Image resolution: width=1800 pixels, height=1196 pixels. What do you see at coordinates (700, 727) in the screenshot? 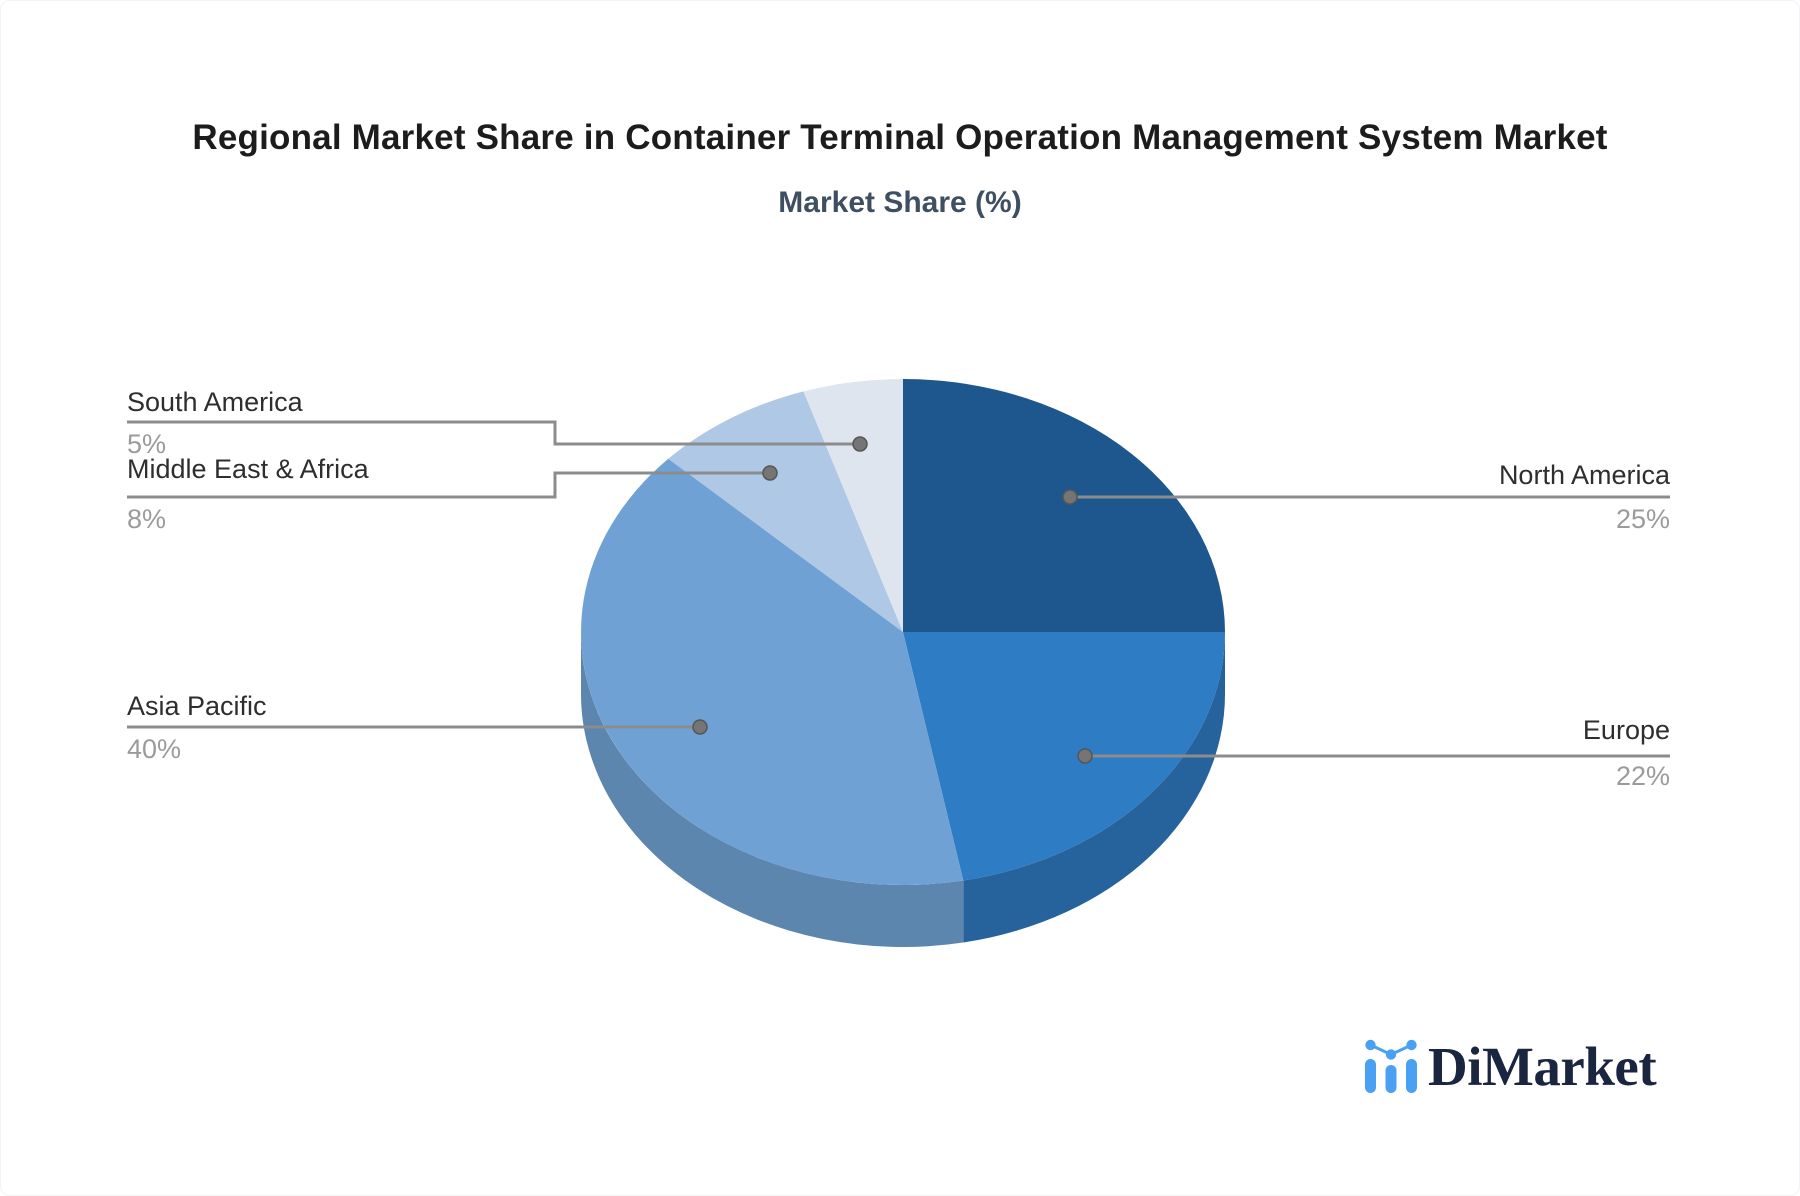
I see `leader-dot-asia-pacific` at bounding box center [700, 727].